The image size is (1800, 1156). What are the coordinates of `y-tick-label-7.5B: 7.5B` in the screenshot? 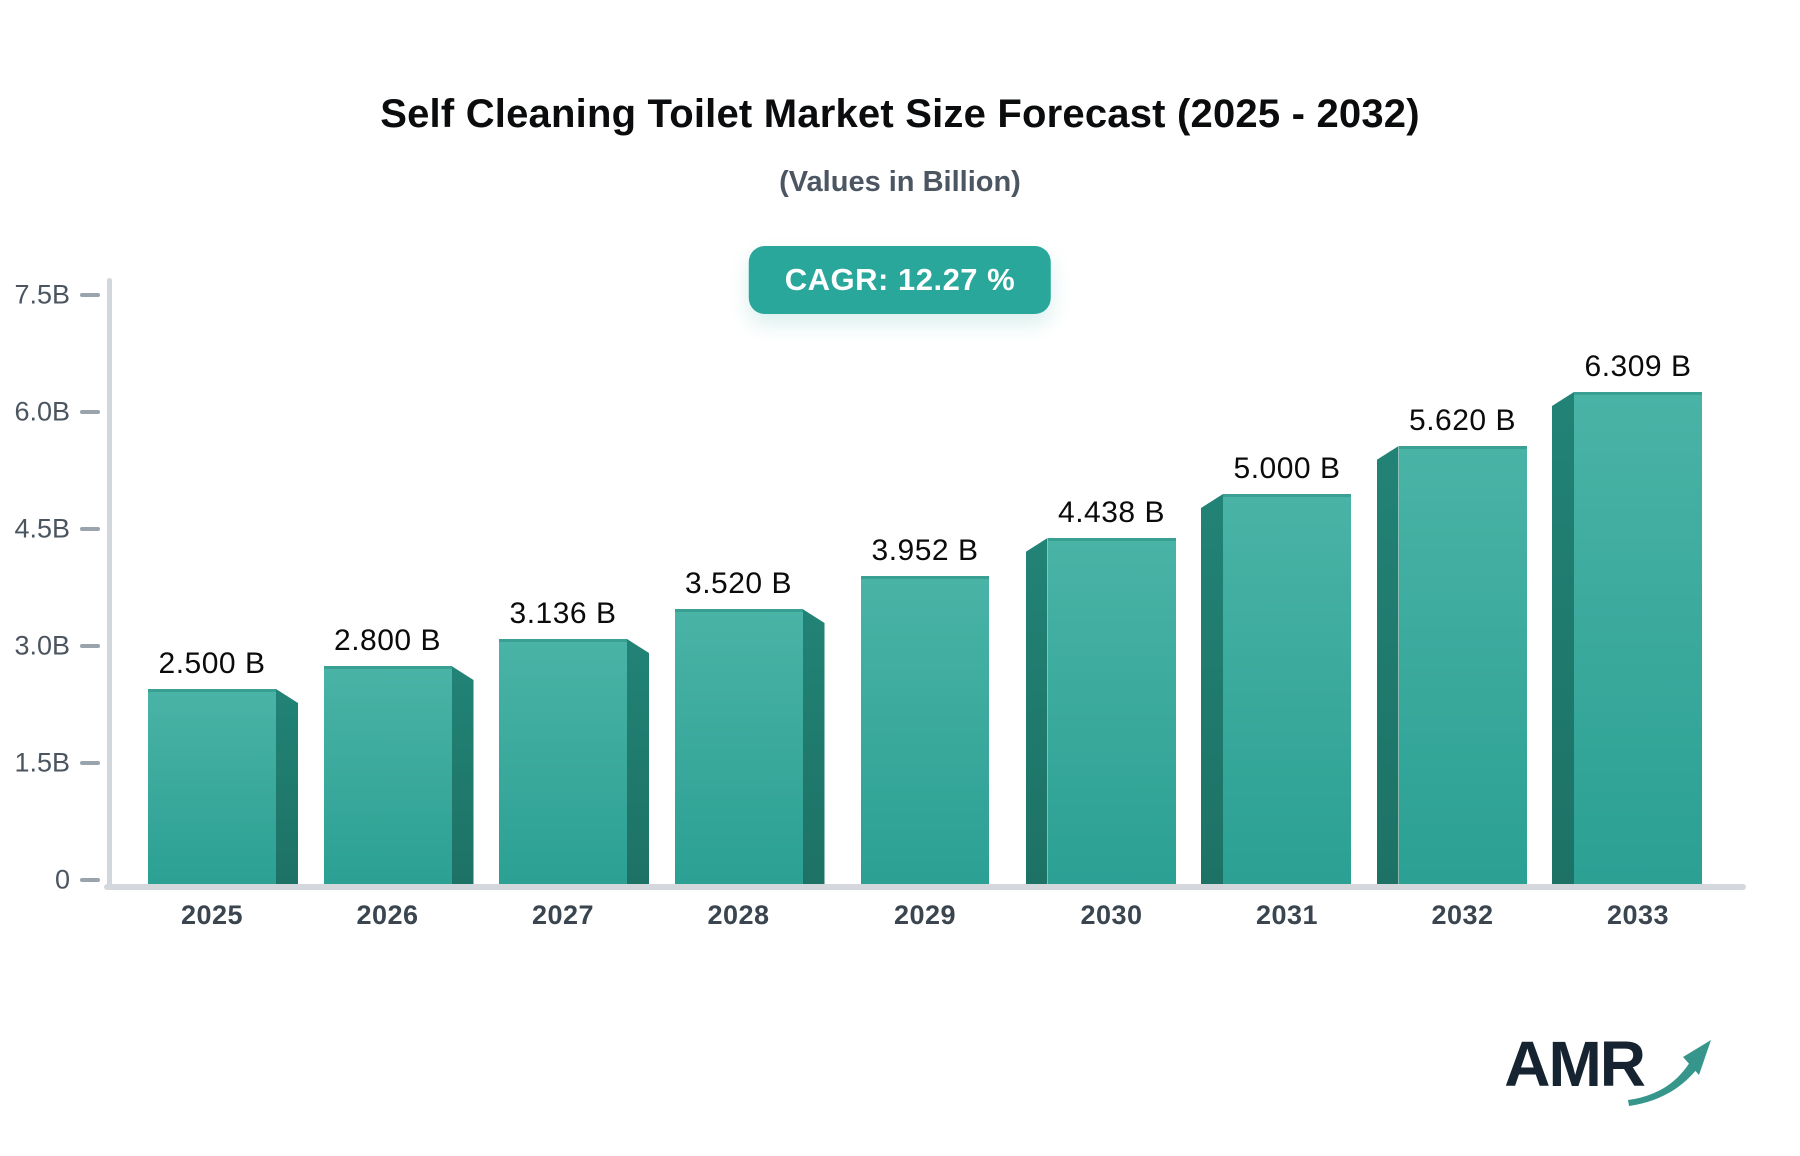 It's located at (42, 294).